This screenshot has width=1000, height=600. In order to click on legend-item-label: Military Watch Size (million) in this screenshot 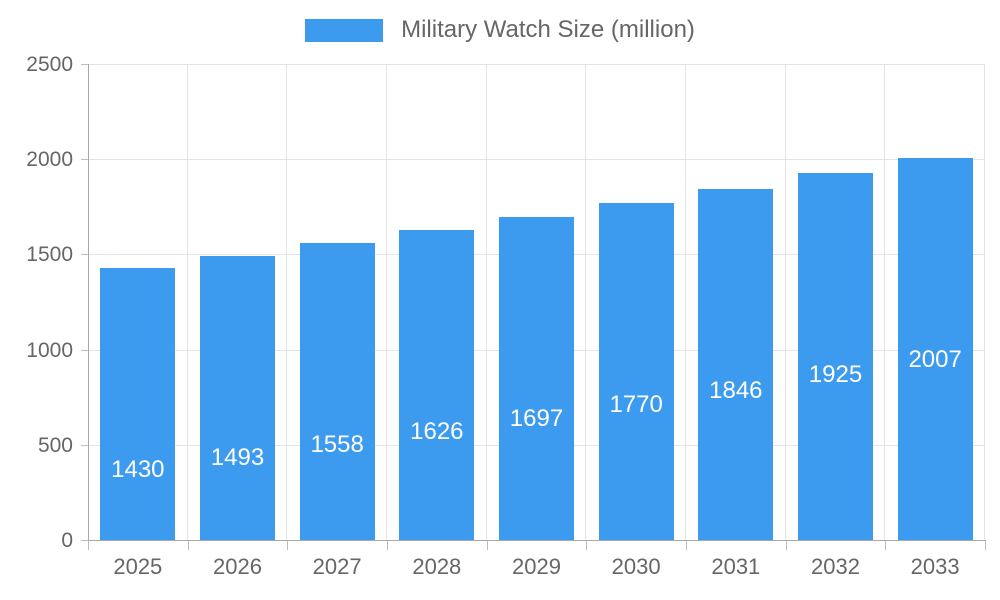, I will do `click(548, 29)`.